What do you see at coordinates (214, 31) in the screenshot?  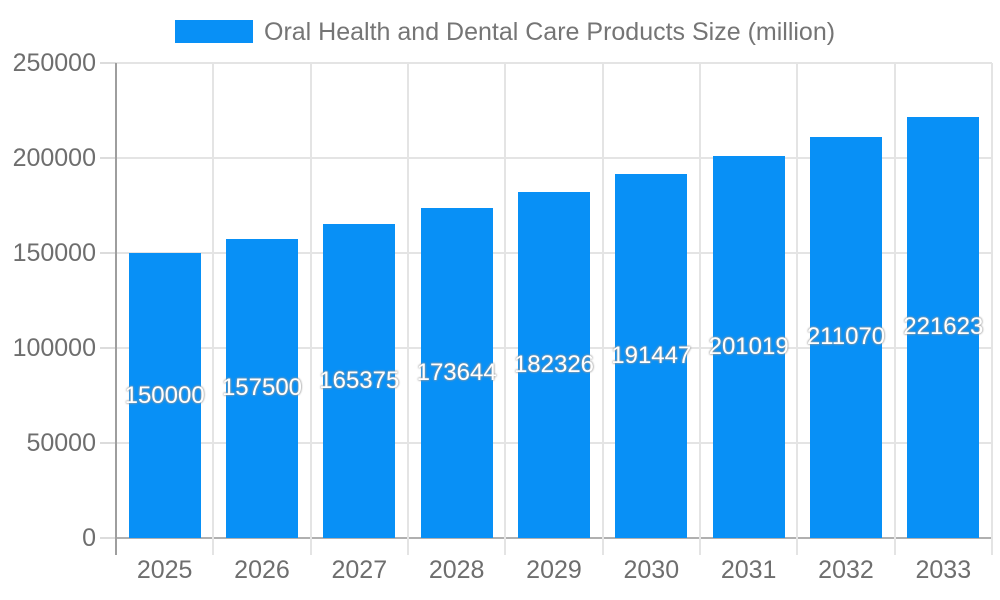 I see `legend-swatch-icon` at bounding box center [214, 31].